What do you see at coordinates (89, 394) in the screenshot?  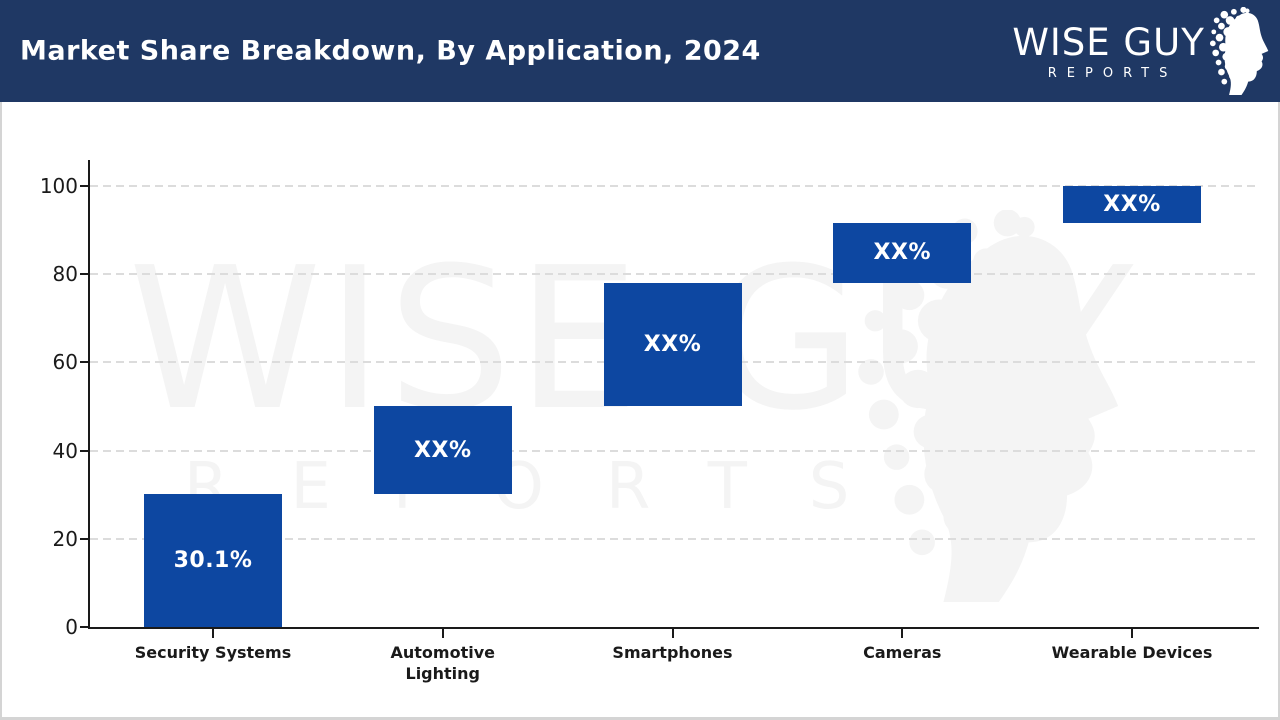 I see `y-axis` at bounding box center [89, 394].